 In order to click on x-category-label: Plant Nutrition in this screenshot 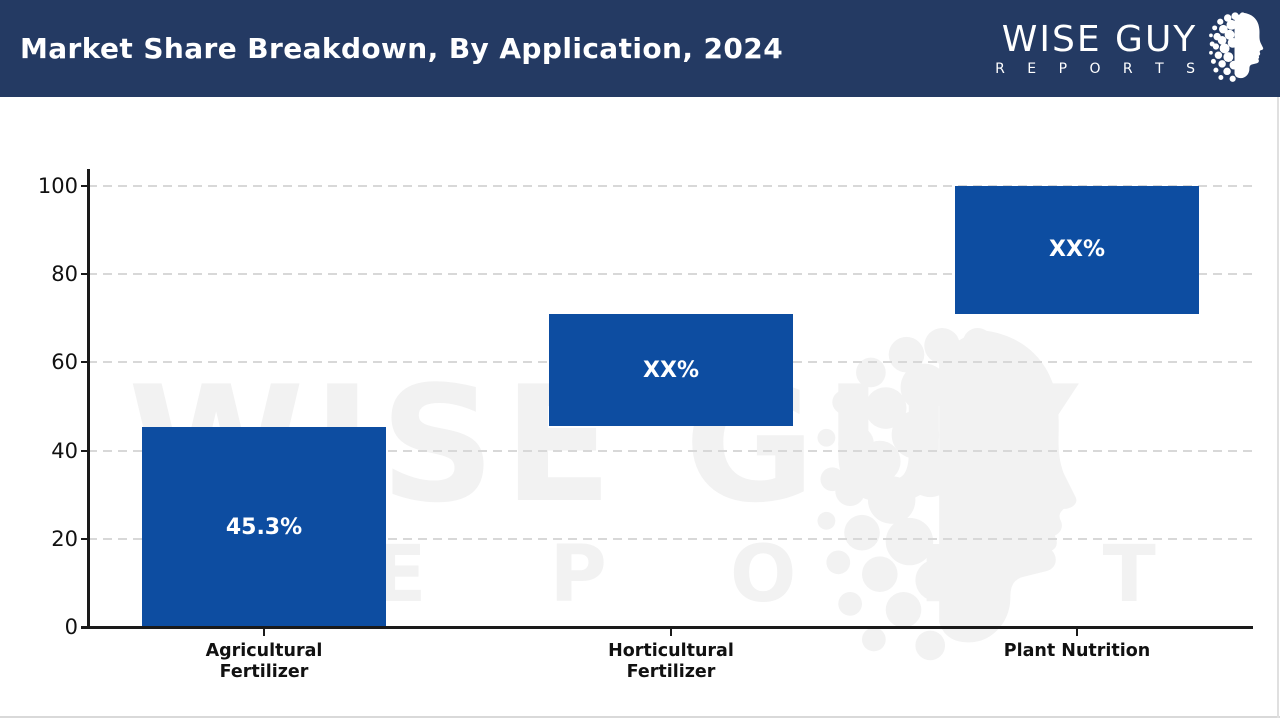, I will do `click(1077, 651)`.